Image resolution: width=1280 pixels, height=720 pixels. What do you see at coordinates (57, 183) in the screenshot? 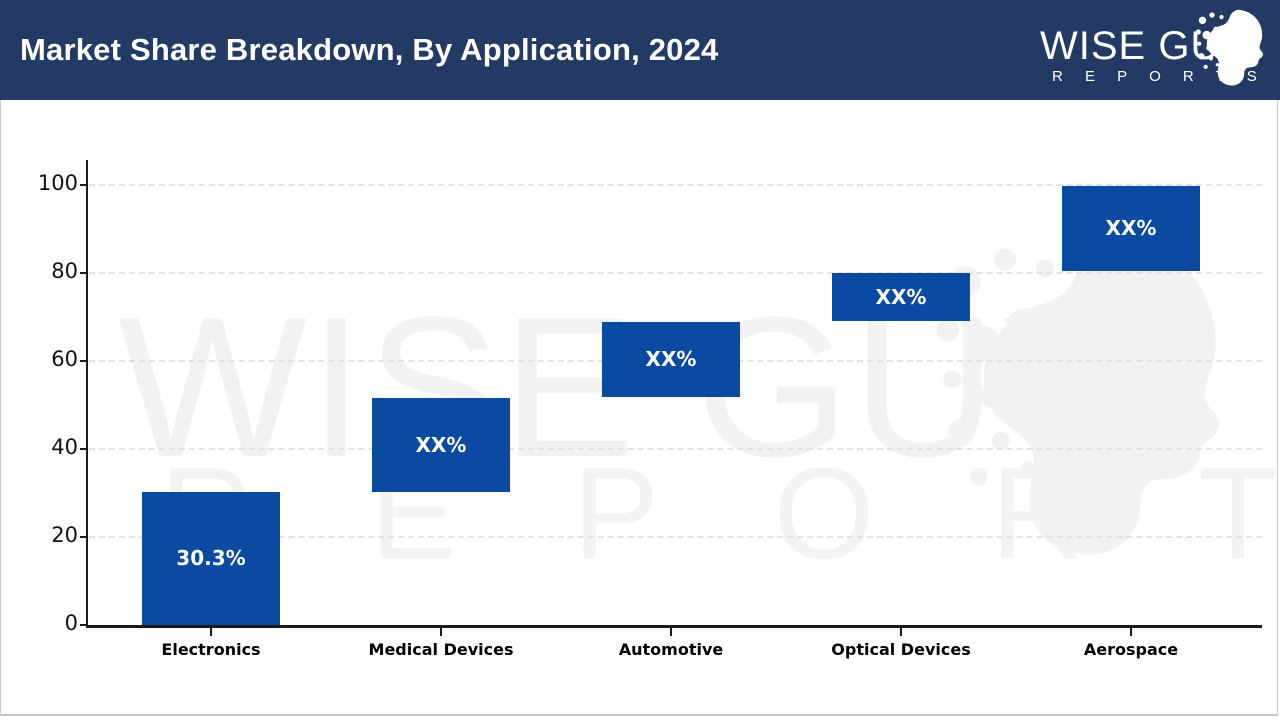
I see `y-axis-tick-label: 100` at bounding box center [57, 183].